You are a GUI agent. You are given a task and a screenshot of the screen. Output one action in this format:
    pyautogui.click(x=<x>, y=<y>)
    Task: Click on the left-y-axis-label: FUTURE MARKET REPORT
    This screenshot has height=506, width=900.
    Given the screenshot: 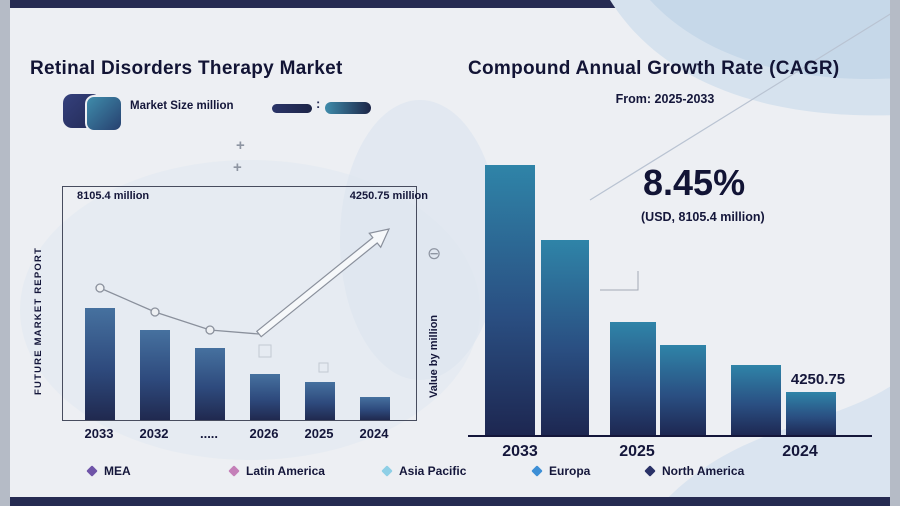 What is the action you would take?
    pyautogui.click(x=38, y=320)
    